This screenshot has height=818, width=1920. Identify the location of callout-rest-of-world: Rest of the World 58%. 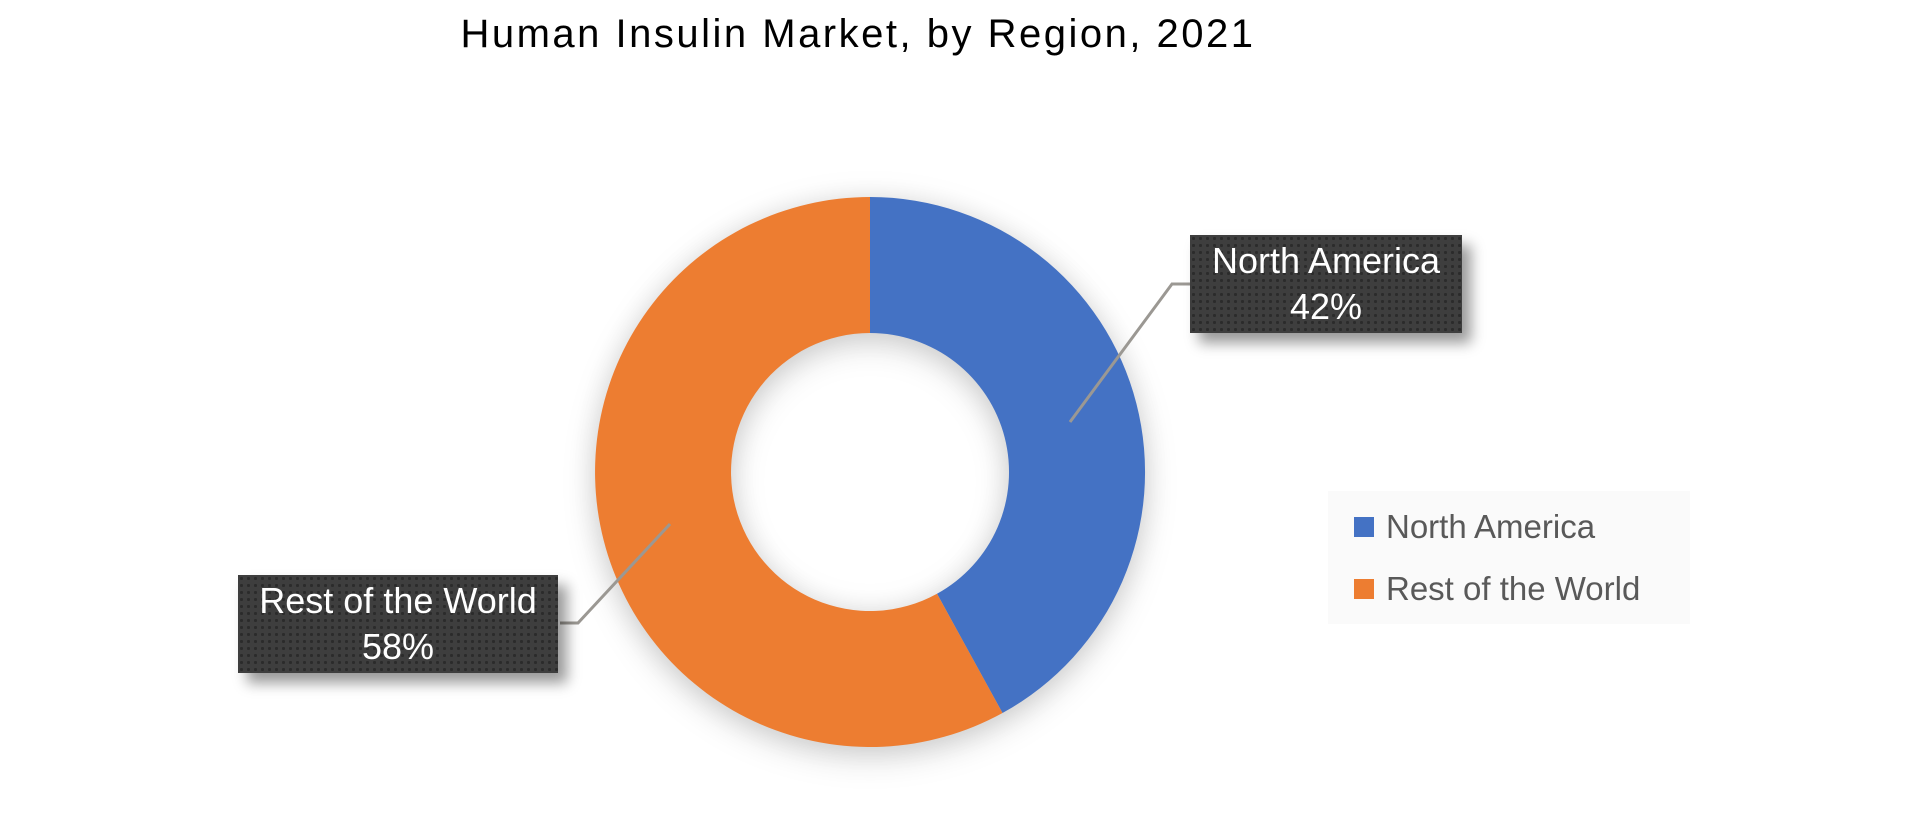
(398, 624).